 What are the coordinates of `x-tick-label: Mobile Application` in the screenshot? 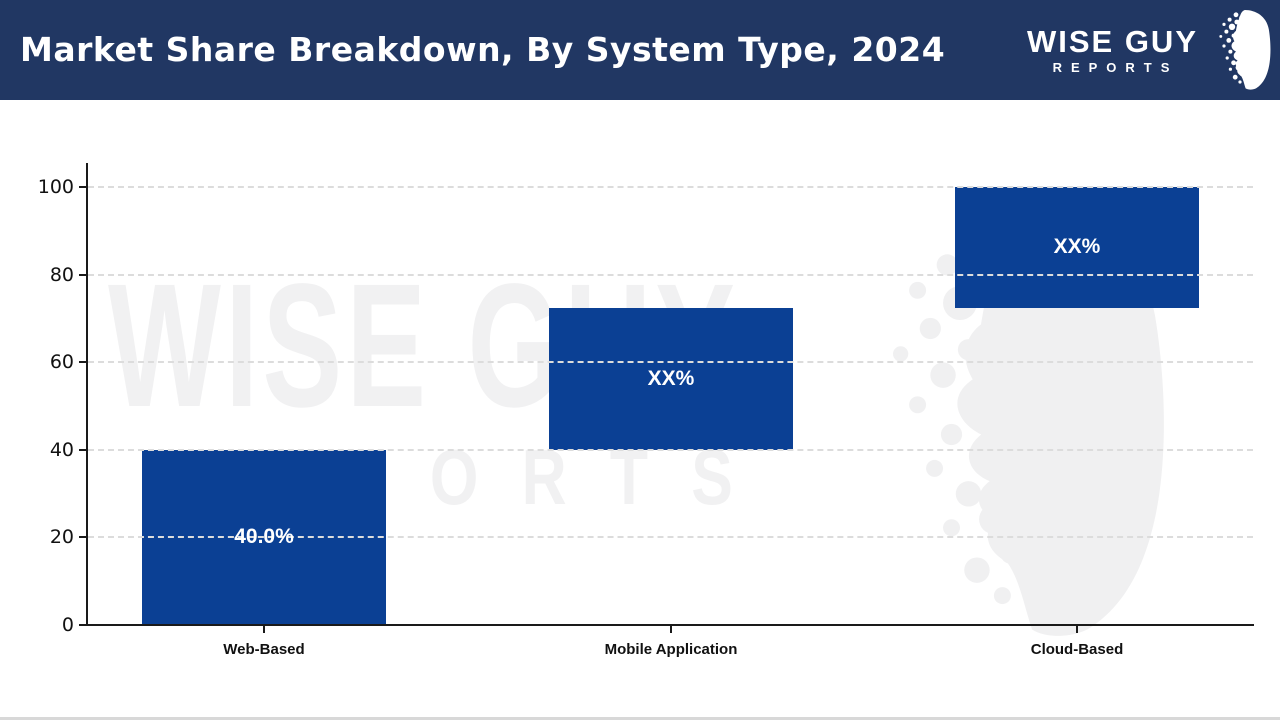 It's located at (671, 649).